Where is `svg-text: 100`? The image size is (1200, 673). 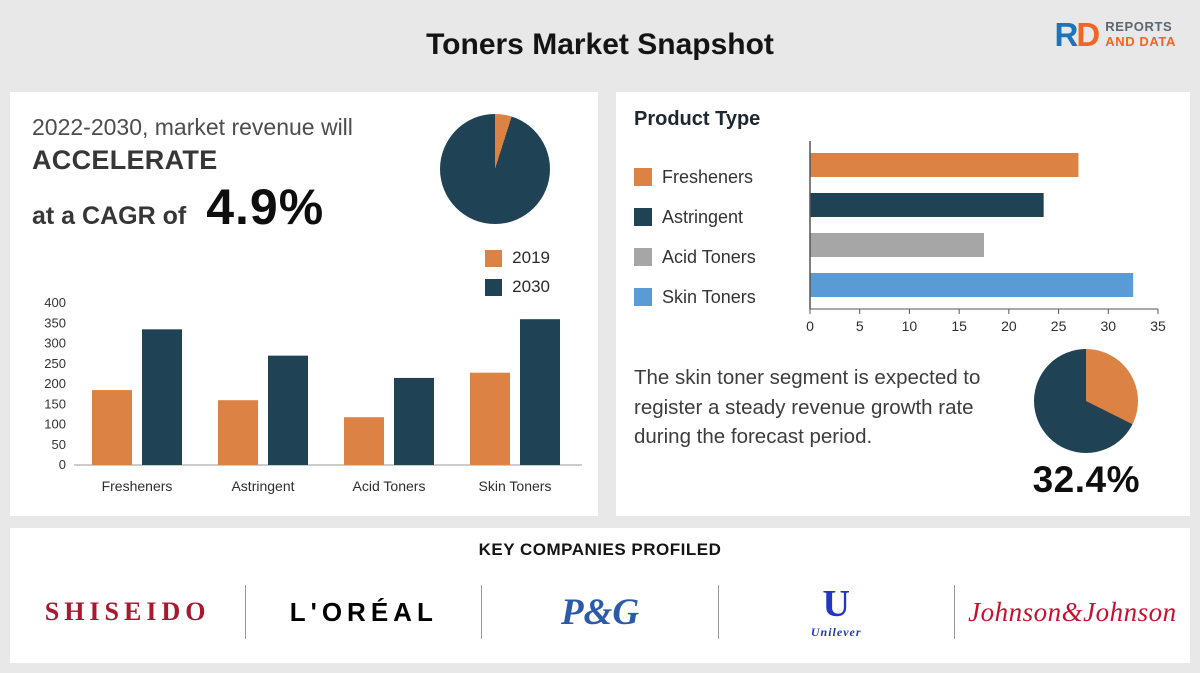 svg-text: 100 is located at coordinates (55, 424).